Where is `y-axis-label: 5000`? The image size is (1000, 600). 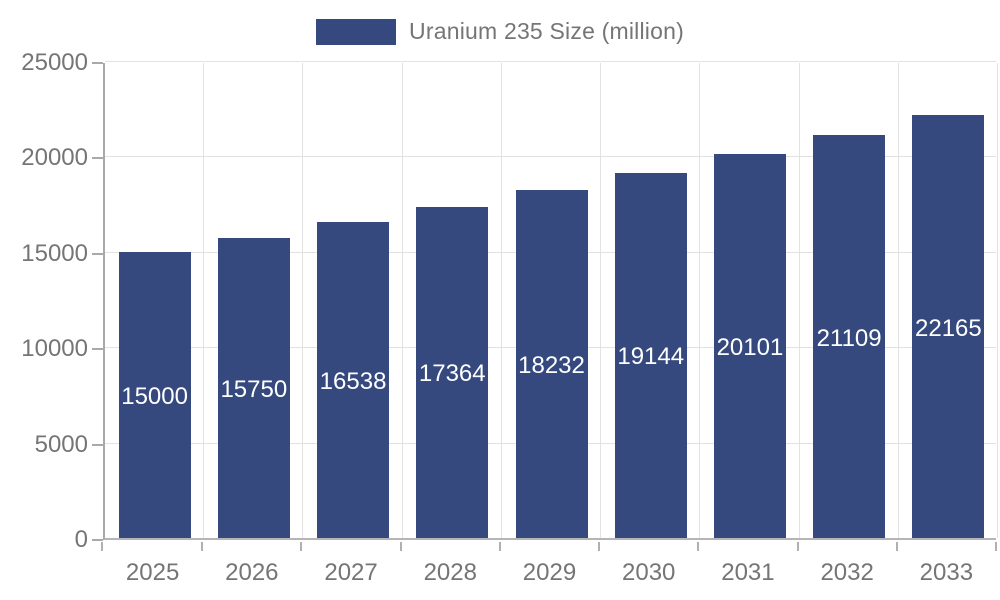 y-axis-label: 5000 is located at coordinates (61, 444).